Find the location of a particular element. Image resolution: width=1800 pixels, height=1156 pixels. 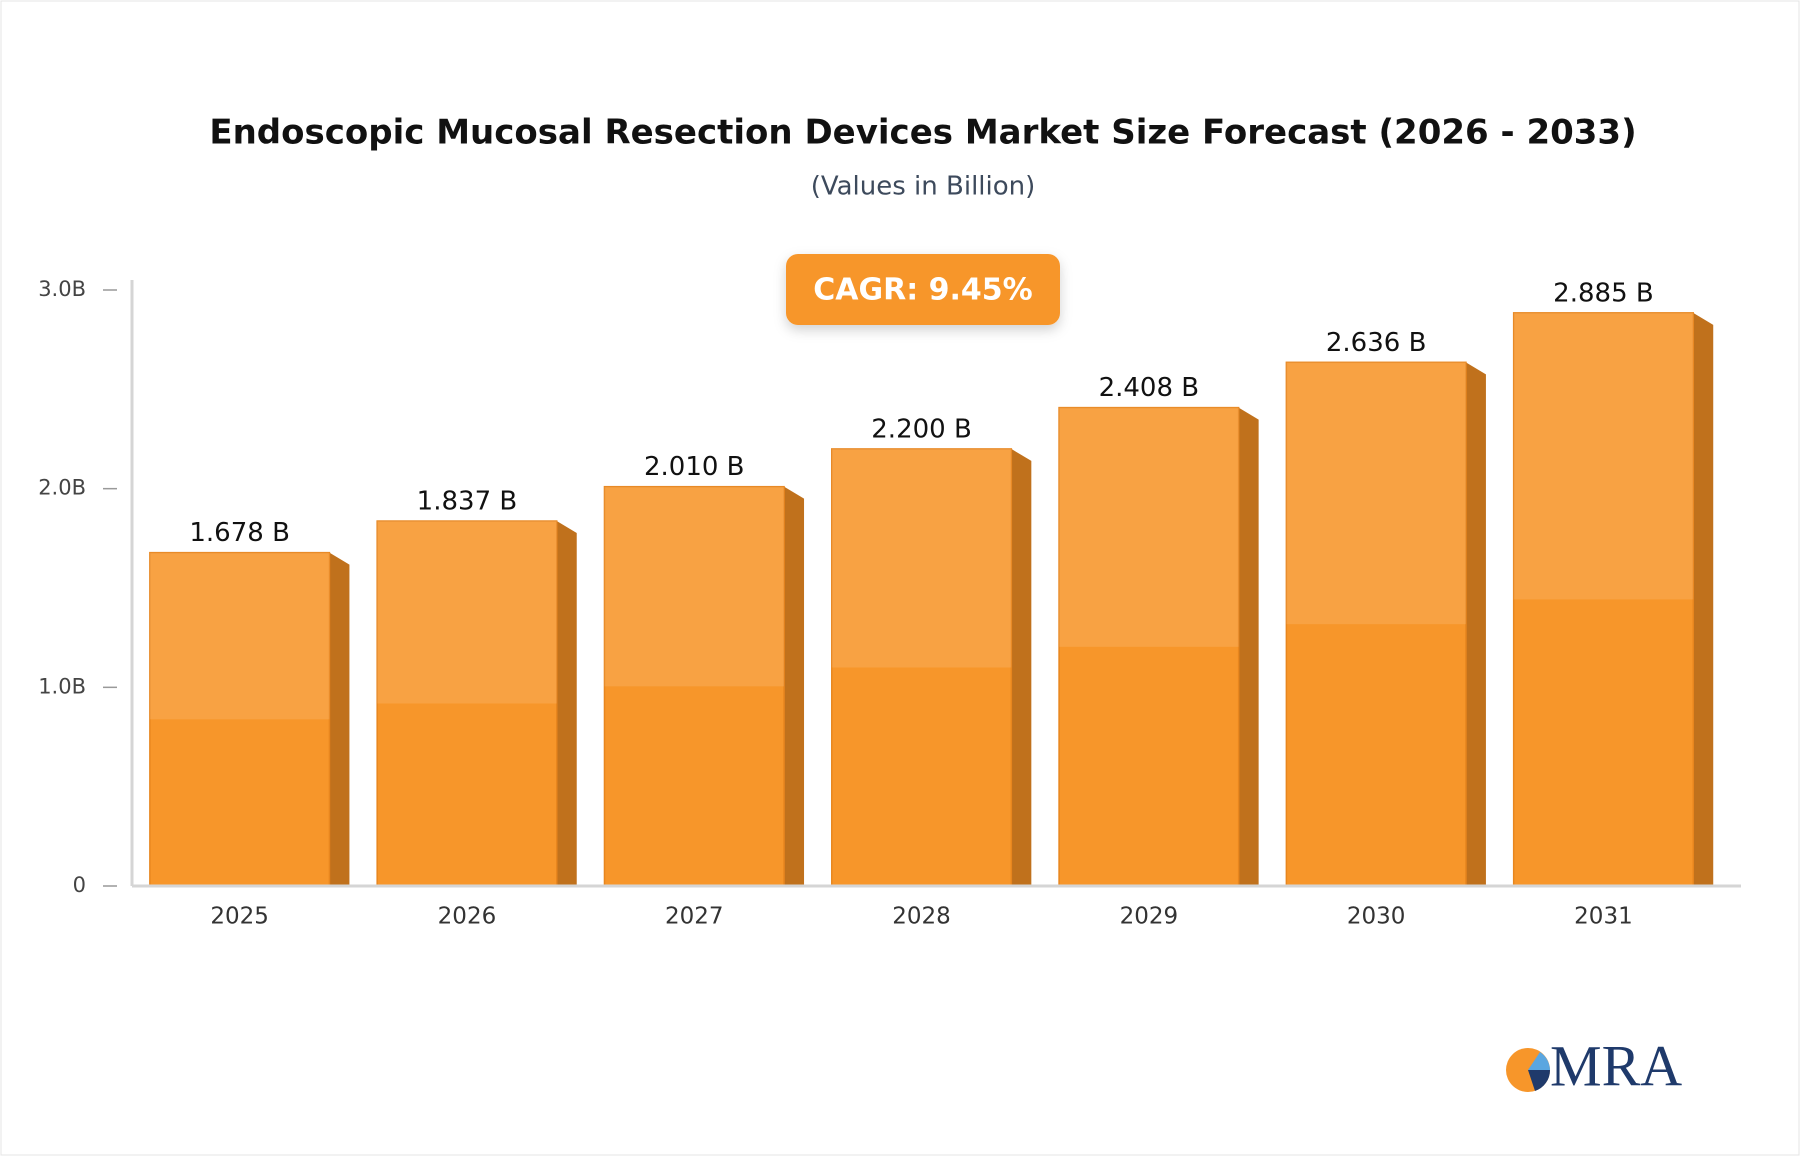

y-tick-label: 3.0B is located at coordinates (62, 289).